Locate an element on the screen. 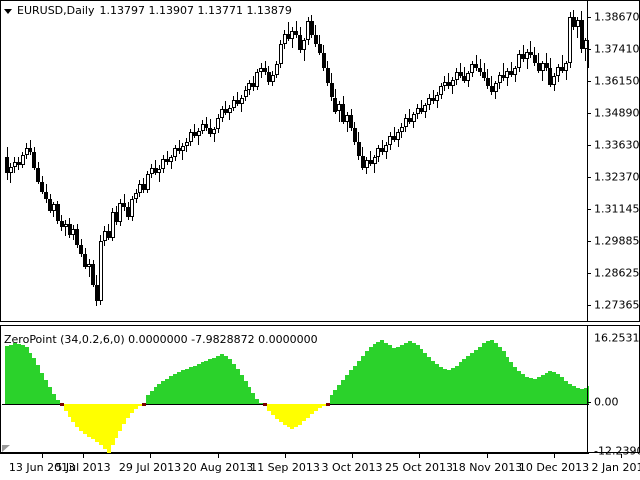 The width and height of the screenshot is (640, 480). histogram-bar-transition is located at coordinates (328, 404).